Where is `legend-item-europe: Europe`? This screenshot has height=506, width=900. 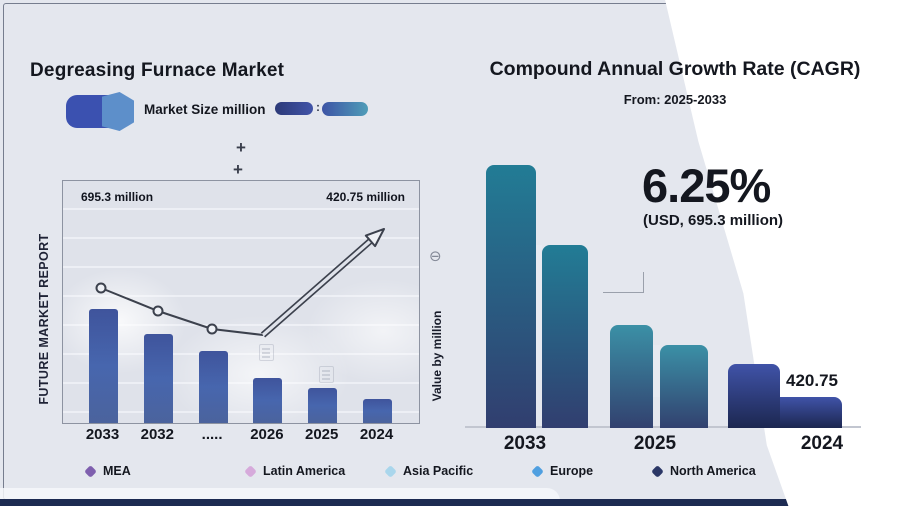
legend-item-europe: Europe is located at coordinates (562, 471).